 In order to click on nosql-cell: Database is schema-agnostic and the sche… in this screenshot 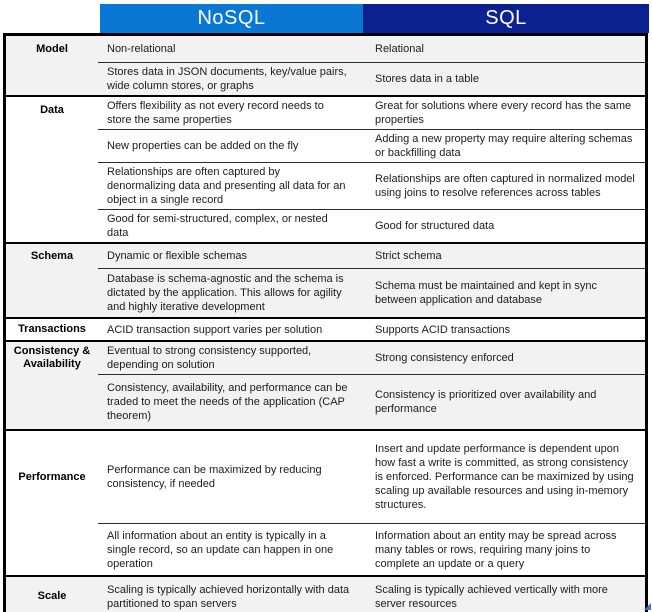, I will do `click(225, 293)`.